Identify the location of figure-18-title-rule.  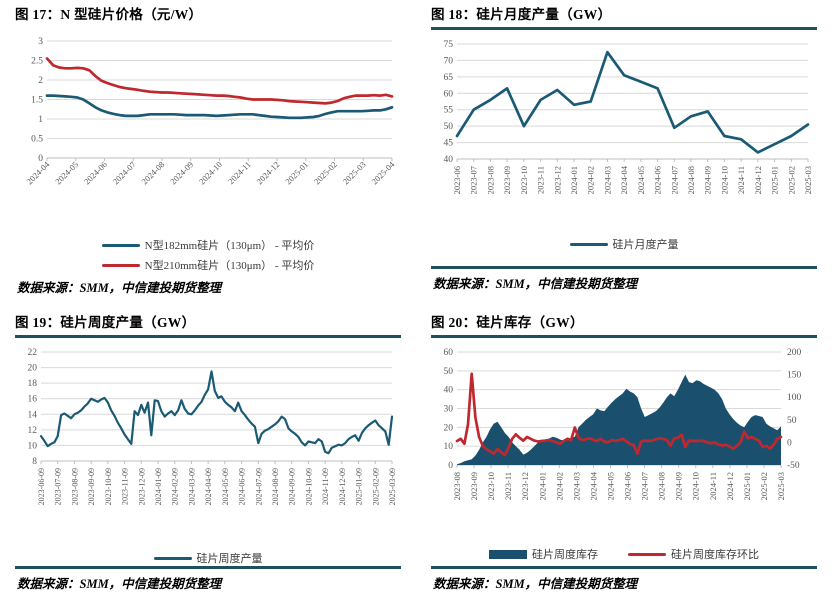
(624, 28).